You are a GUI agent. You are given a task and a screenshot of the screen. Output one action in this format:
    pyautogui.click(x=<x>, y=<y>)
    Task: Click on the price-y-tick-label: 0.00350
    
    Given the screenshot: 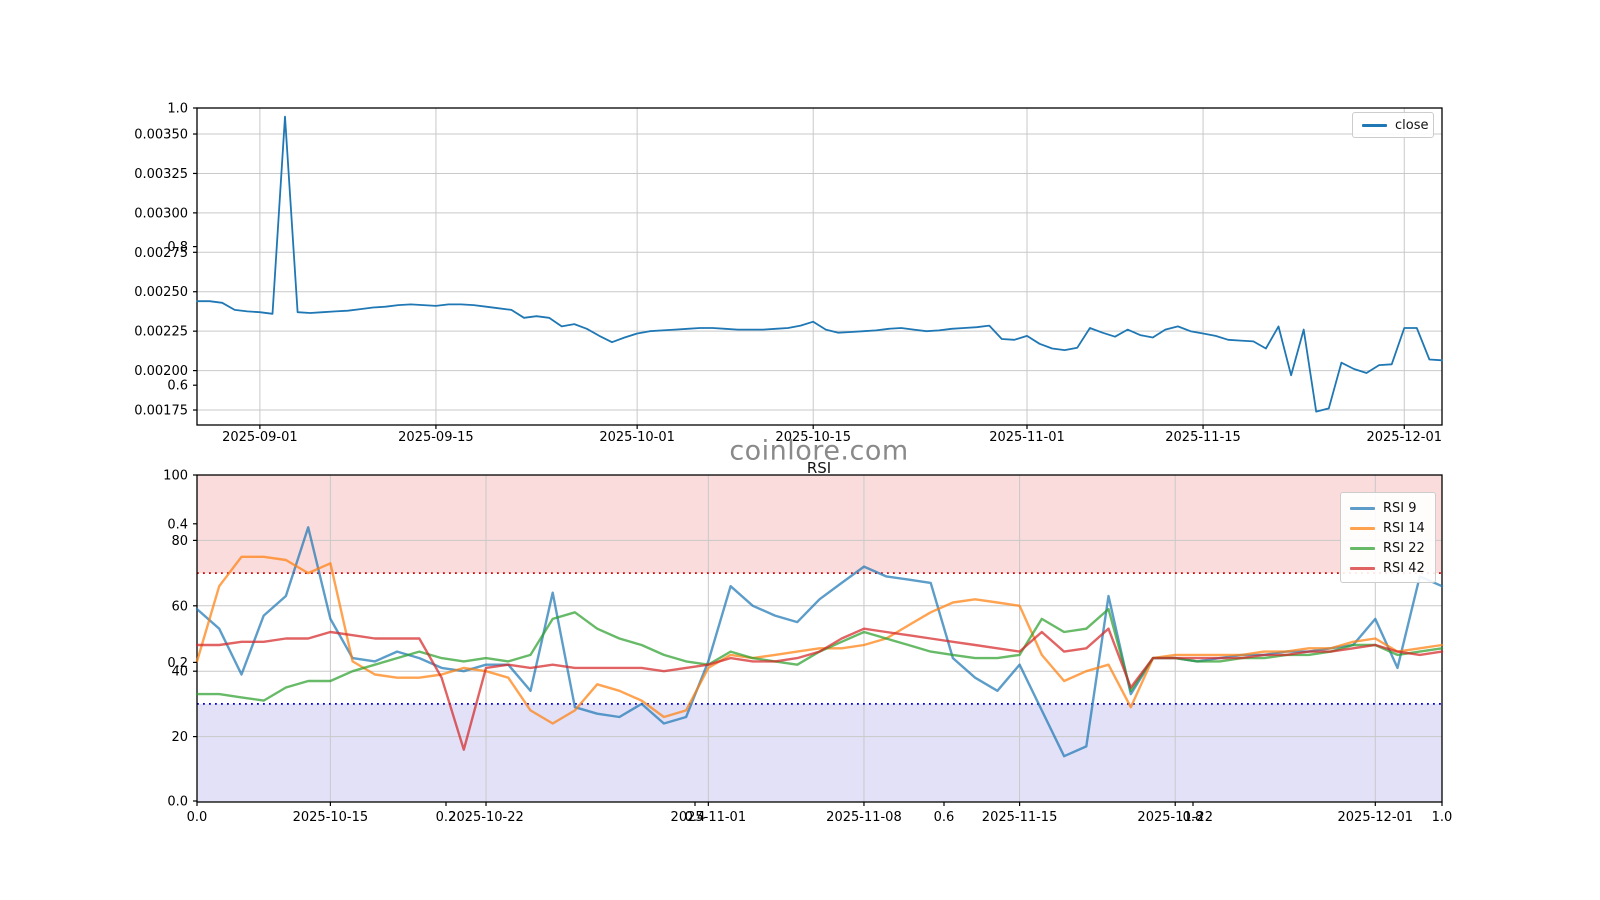 What is the action you would take?
    pyautogui.click(x=161, y=135)
    